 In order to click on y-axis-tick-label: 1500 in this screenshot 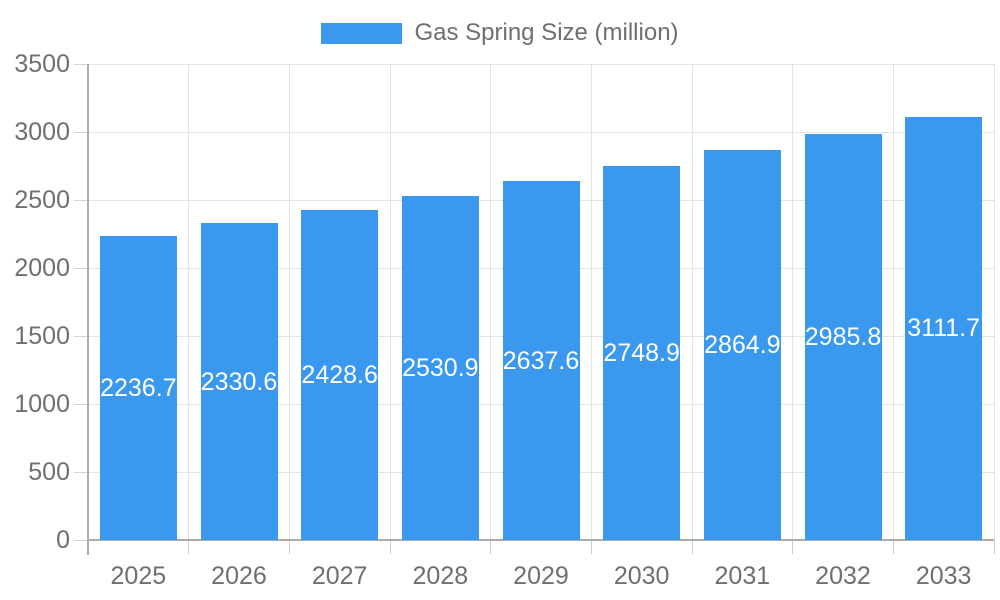, I will do `click(42, 336)`.